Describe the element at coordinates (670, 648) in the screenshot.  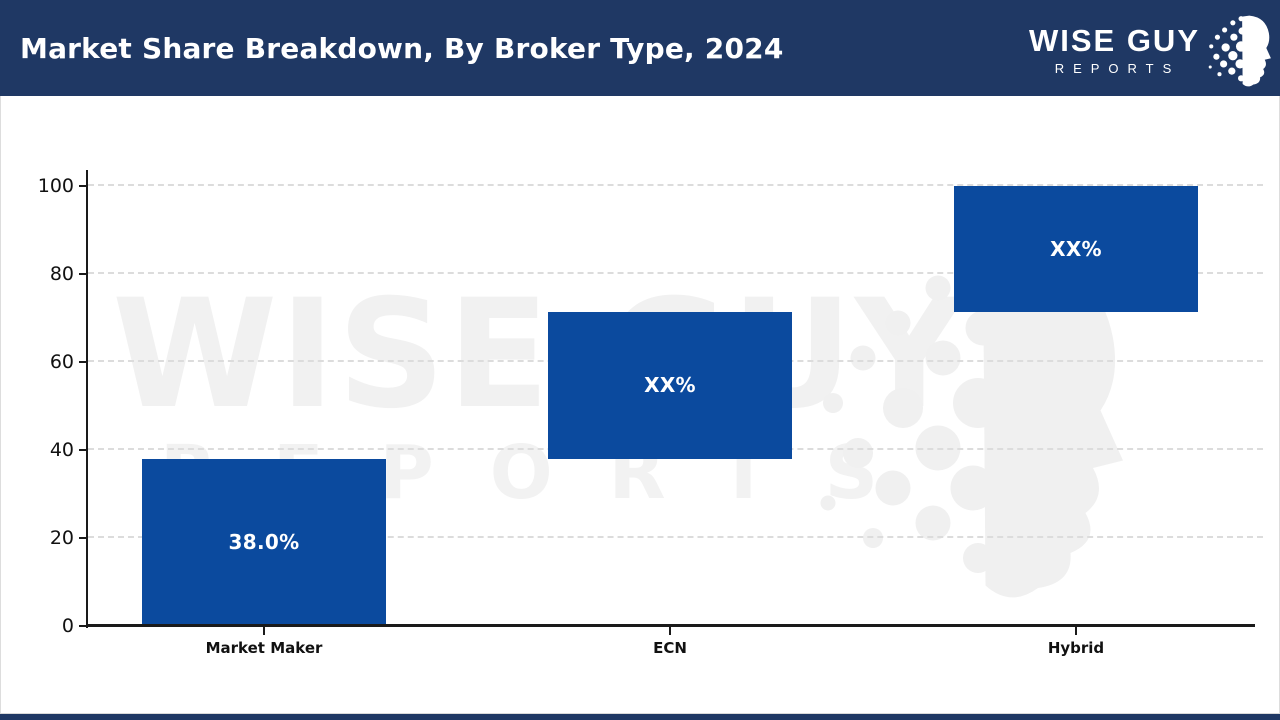
I see `x-category-ecn: ECN` at that location.